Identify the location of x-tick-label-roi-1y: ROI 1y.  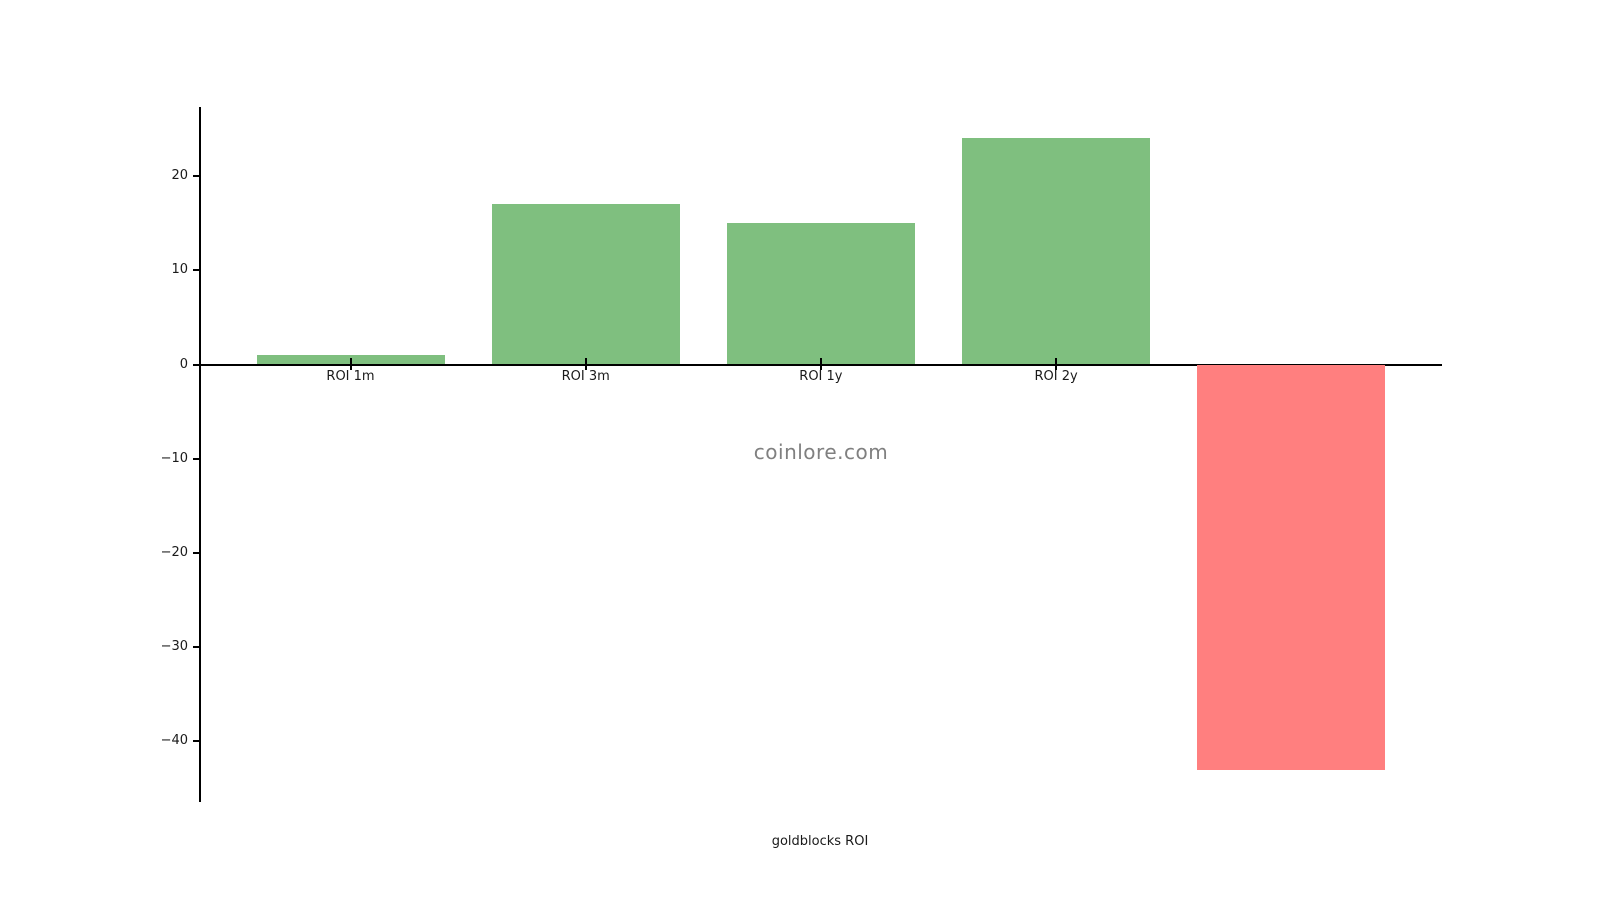
(821, 376).